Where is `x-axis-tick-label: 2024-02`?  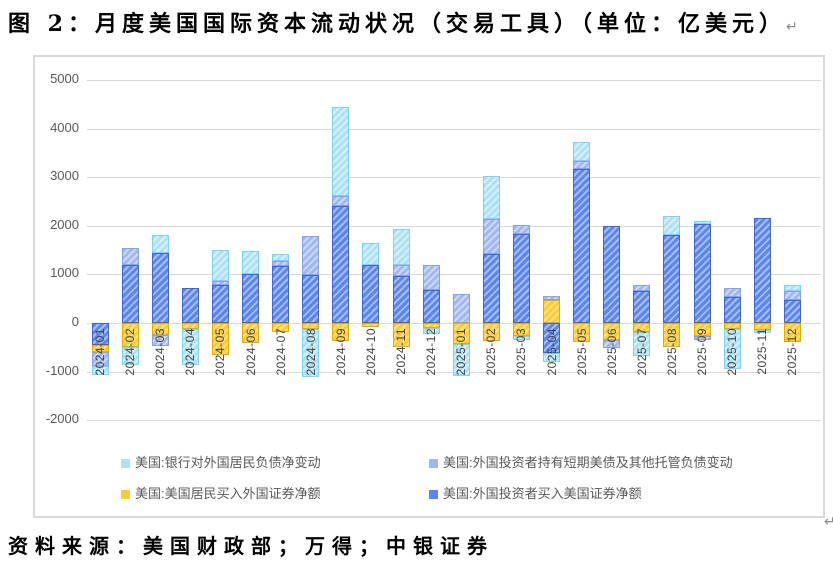 x-axis-tick-label: 2024-02 is located at coordinates (130, 352).